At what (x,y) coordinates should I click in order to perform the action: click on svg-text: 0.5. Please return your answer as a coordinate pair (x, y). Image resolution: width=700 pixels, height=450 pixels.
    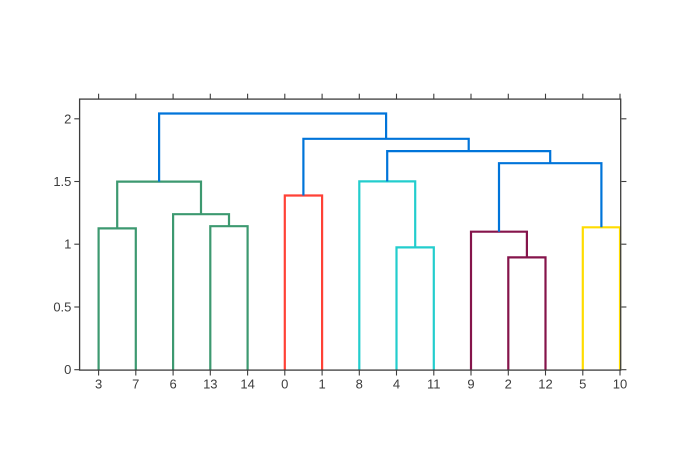
    Looking at the image, I should click on (62, 307).